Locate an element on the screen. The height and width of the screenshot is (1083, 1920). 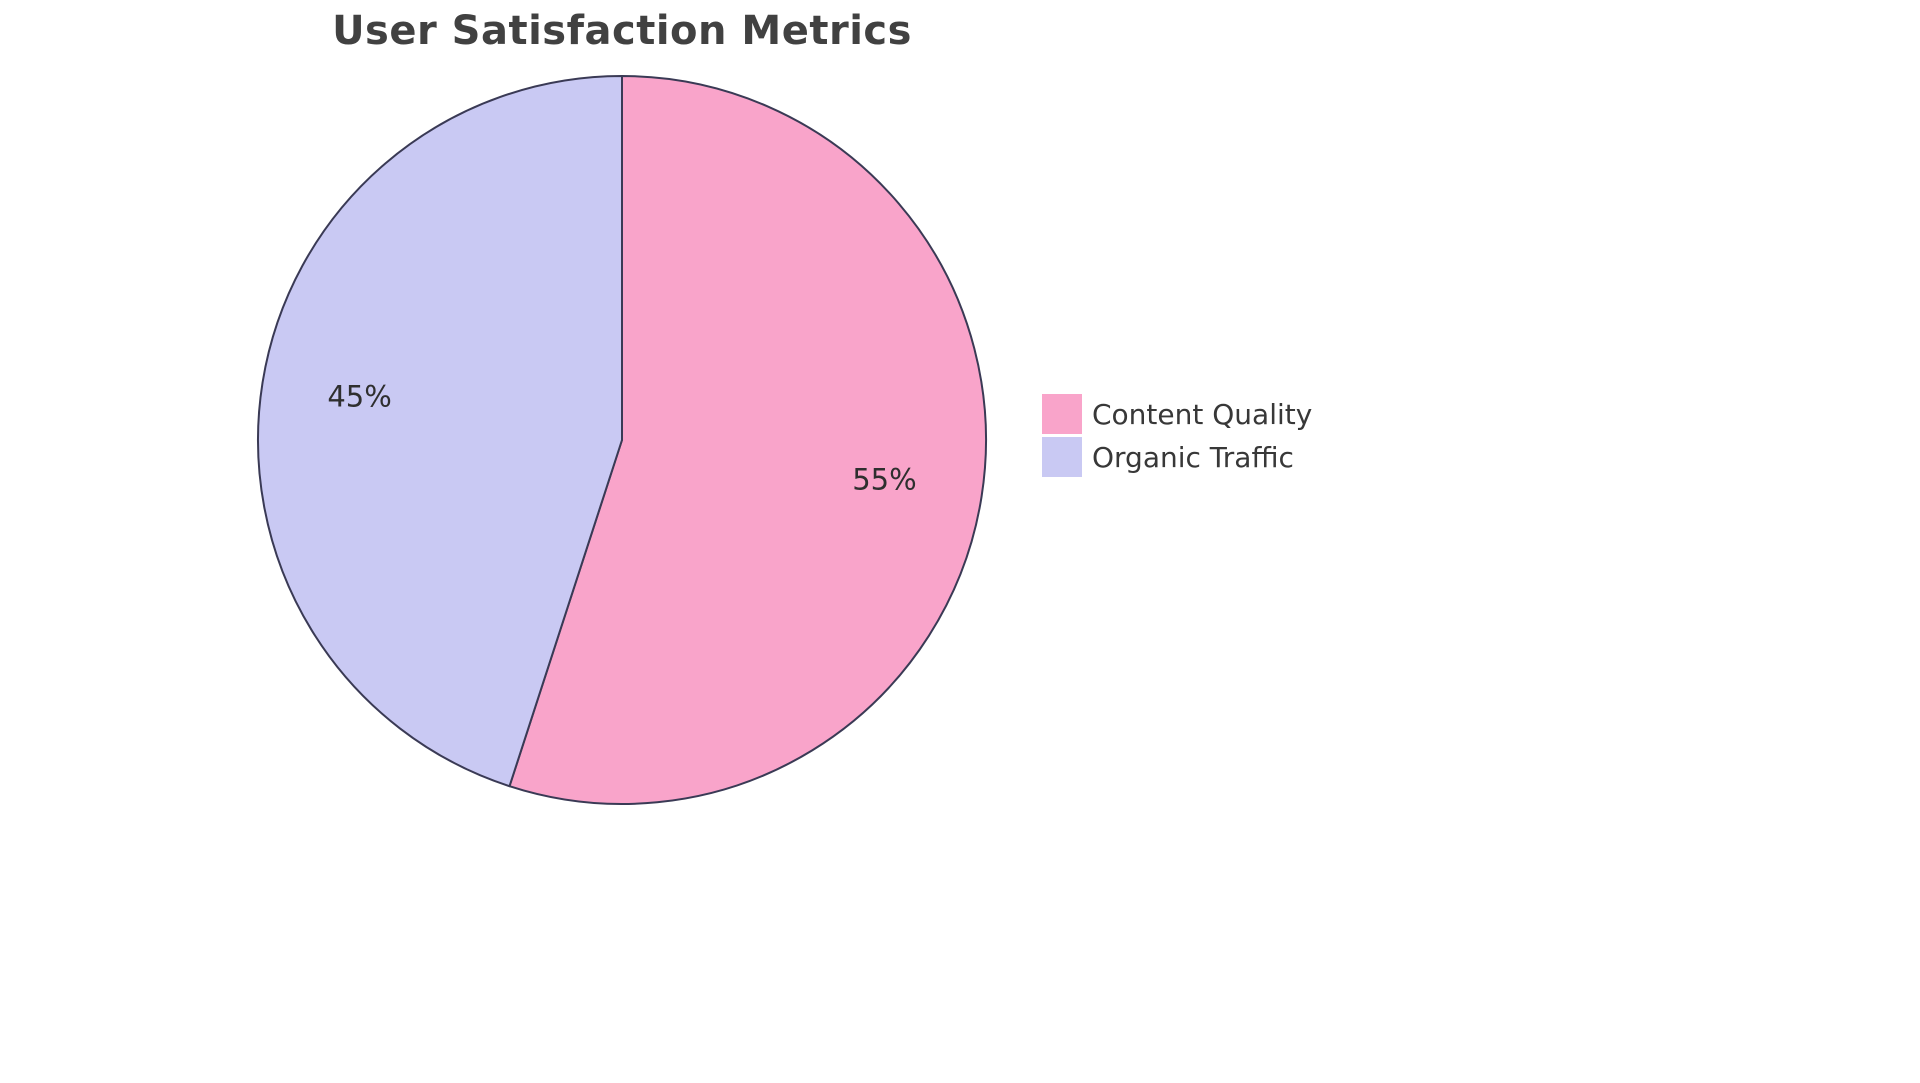
legend-label-content-quality: Content Quality is located at coordinates (1202, 414).